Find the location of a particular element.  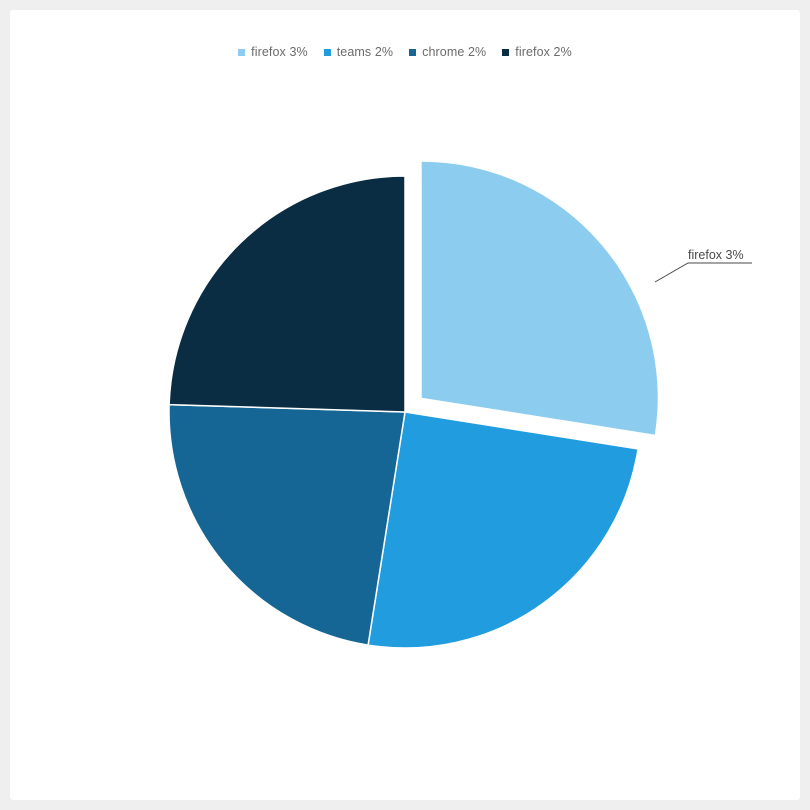

legend-item-label: chrome 2% is located at coordinates (454, 52).